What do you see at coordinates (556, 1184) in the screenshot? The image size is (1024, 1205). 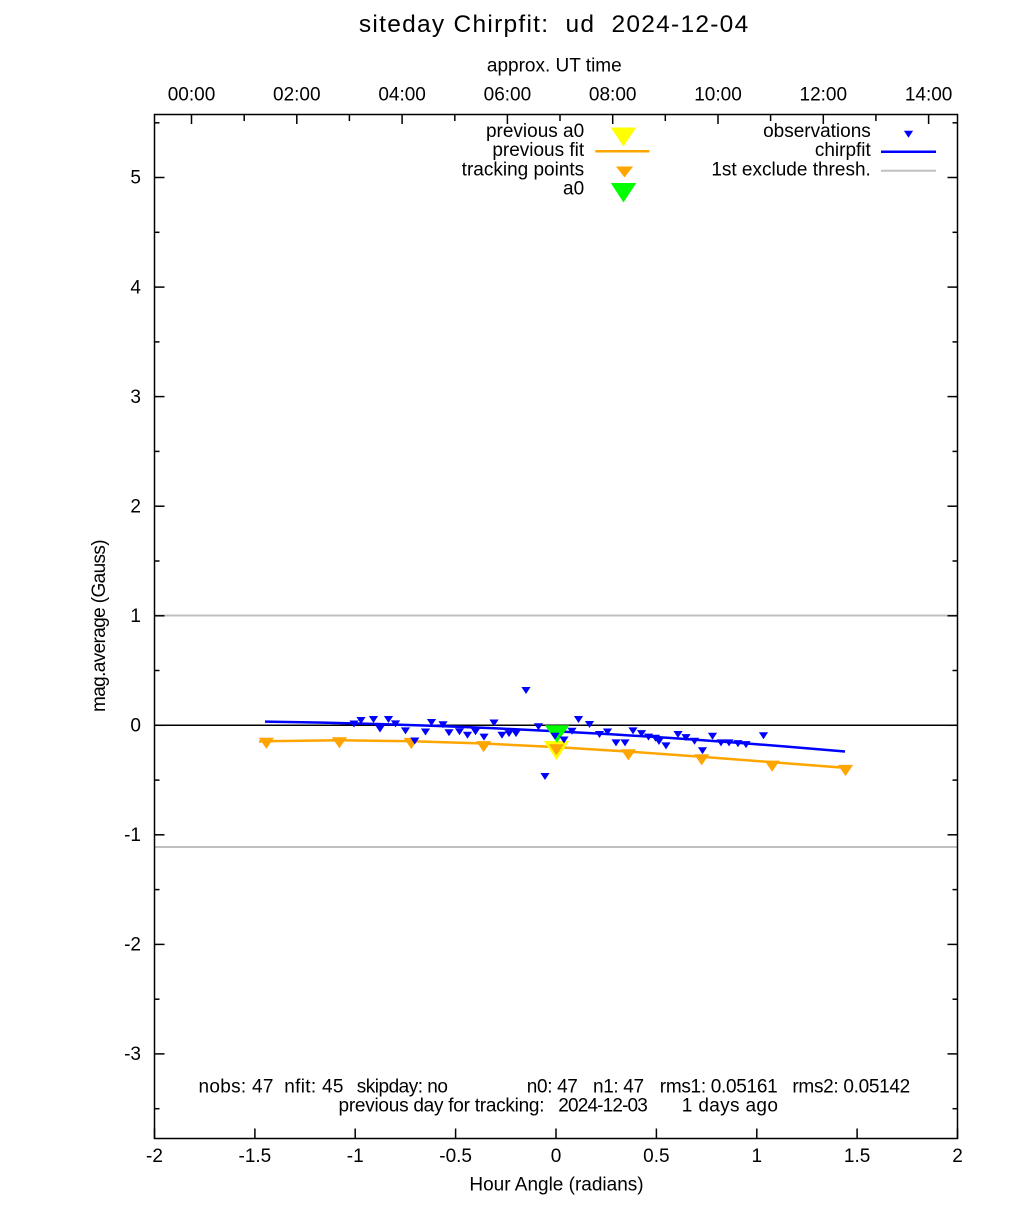 I see `svg-text: Hour Angle (radians)` at bounding box center [556, 1184].